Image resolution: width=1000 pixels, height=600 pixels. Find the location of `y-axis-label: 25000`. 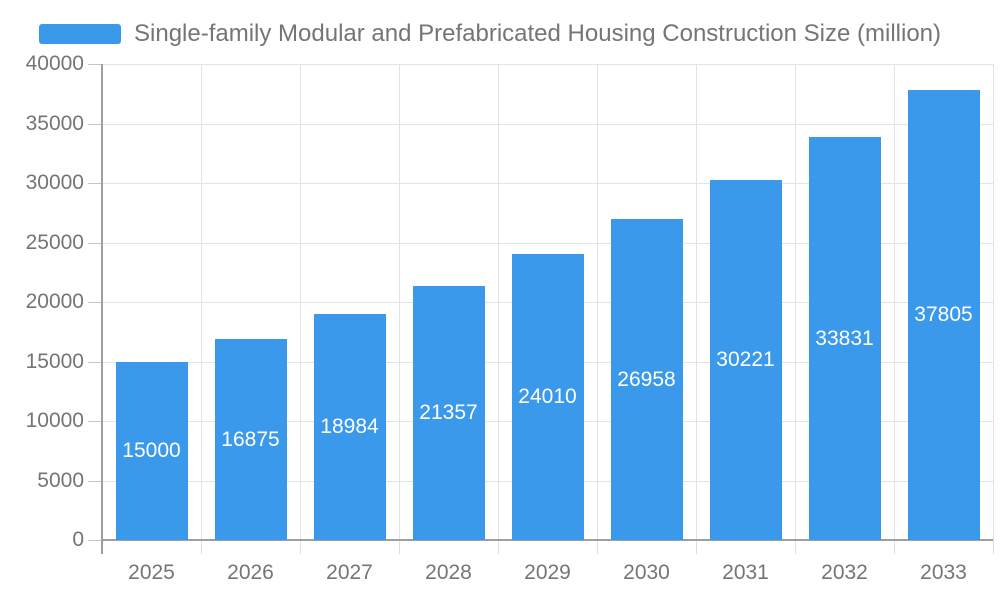

y-axis-label: 25000 is located at coordinates (54, 242).